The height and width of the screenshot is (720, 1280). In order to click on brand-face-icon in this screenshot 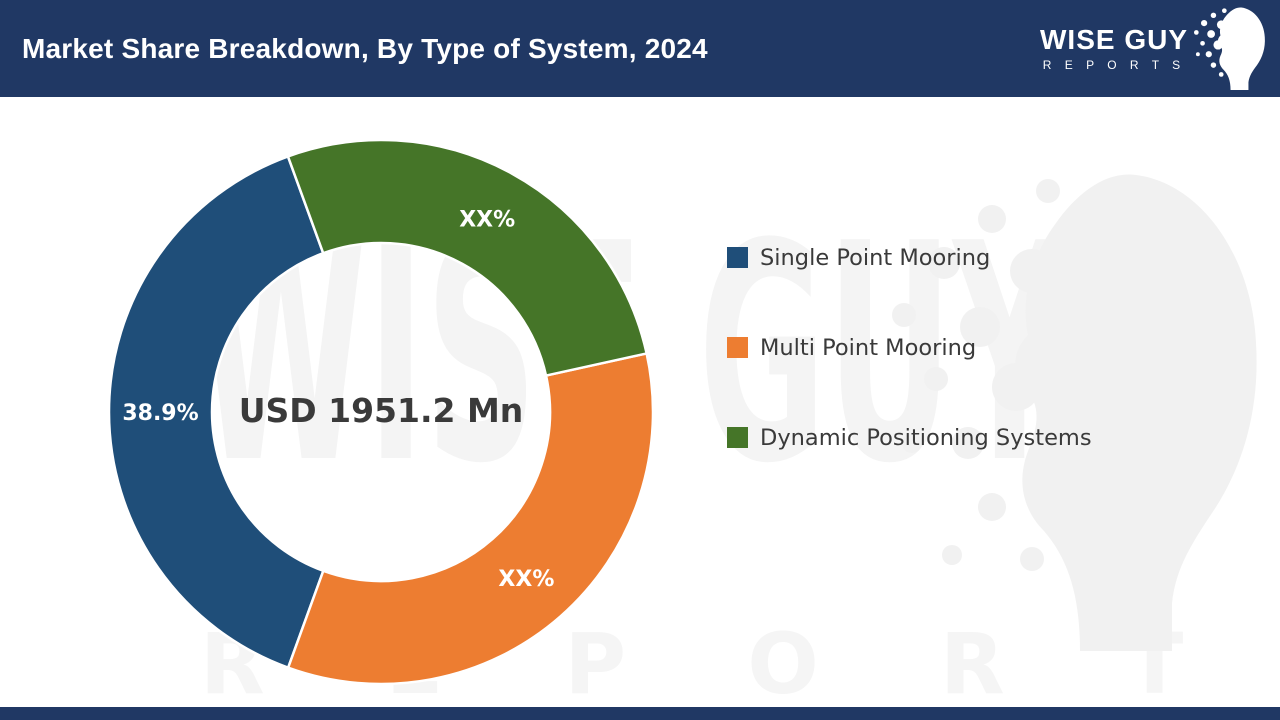, I will do `click(1229, 48)`.